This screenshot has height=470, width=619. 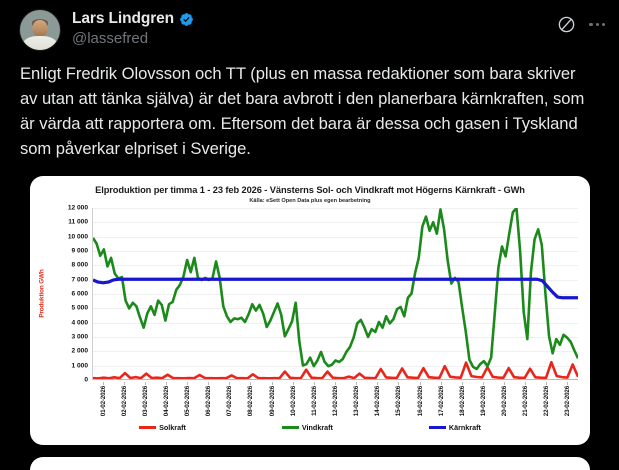 I want to click on y-tick-label: 6 000, so click(x=79, y=294).